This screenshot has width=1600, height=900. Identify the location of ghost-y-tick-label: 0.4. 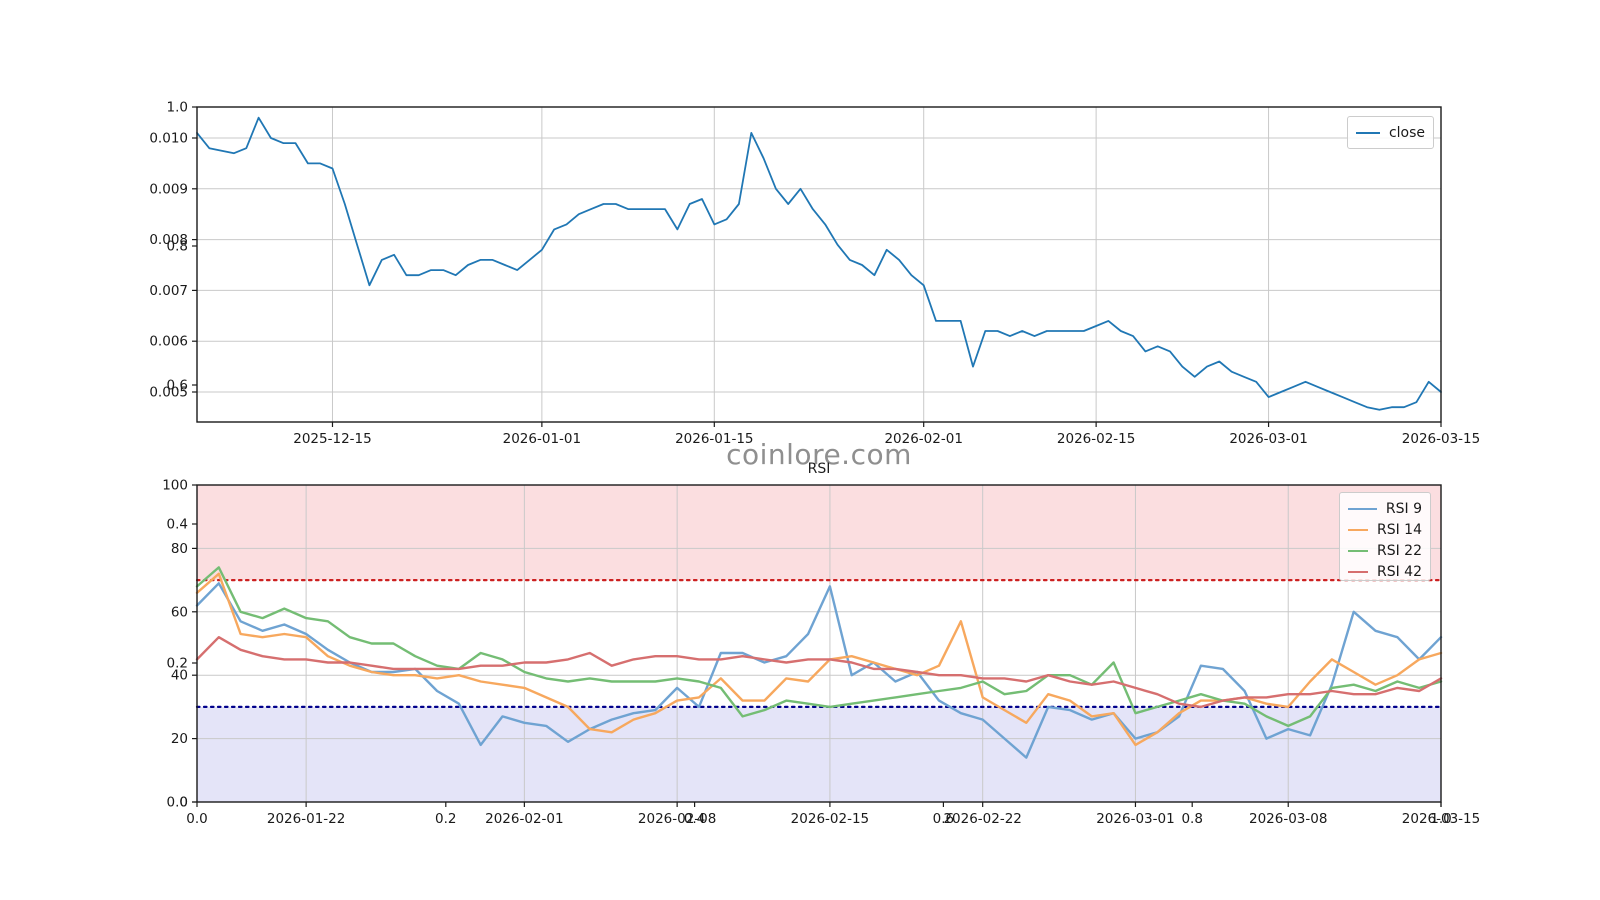
(177, 525).